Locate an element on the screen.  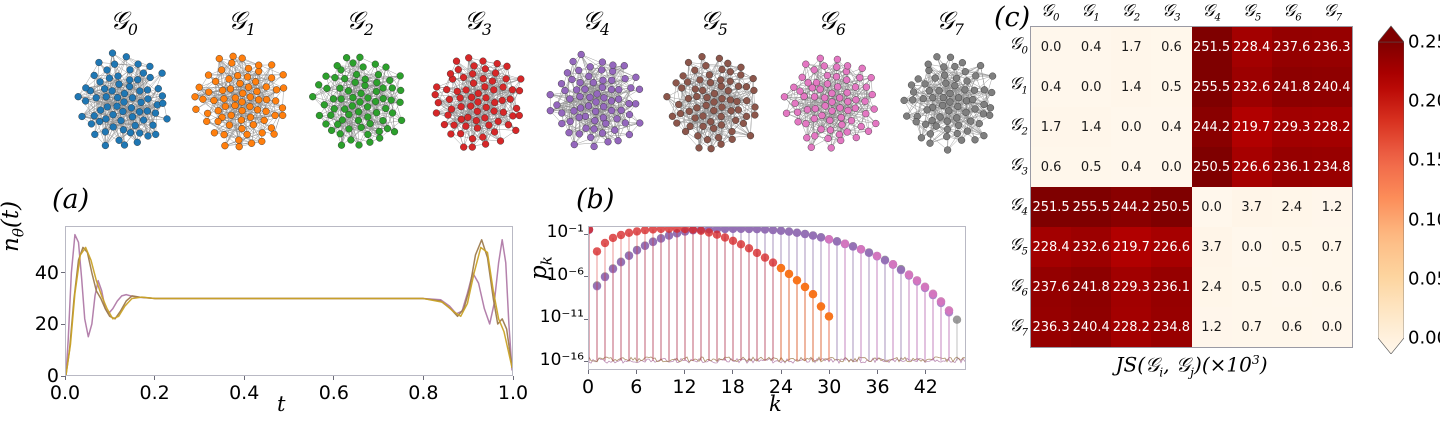
network-label-g3: 𝒢3 is located at coordinates (478, 22).